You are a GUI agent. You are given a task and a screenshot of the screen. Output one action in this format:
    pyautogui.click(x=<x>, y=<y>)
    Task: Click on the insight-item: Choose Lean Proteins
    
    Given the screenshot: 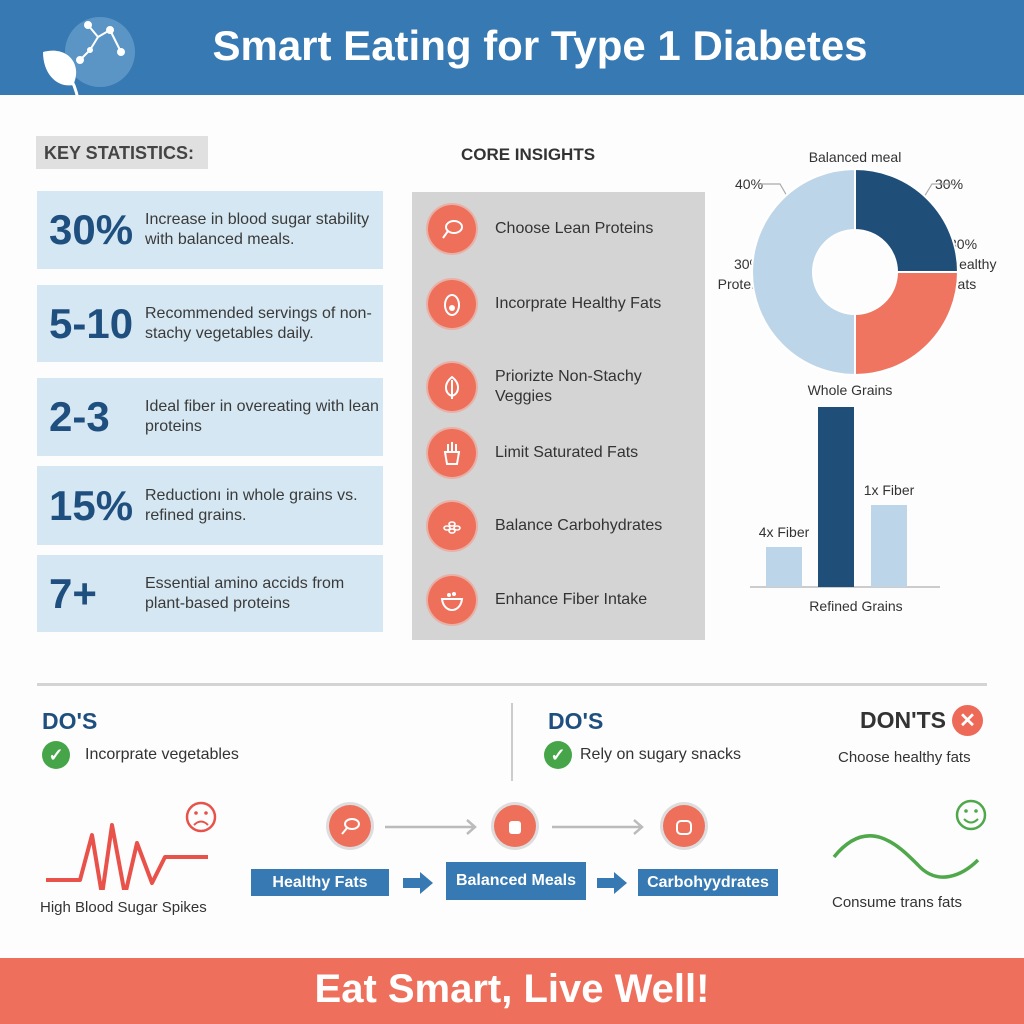 What is the action you would take?
    pyautogui.click(x=563, y=229)
    